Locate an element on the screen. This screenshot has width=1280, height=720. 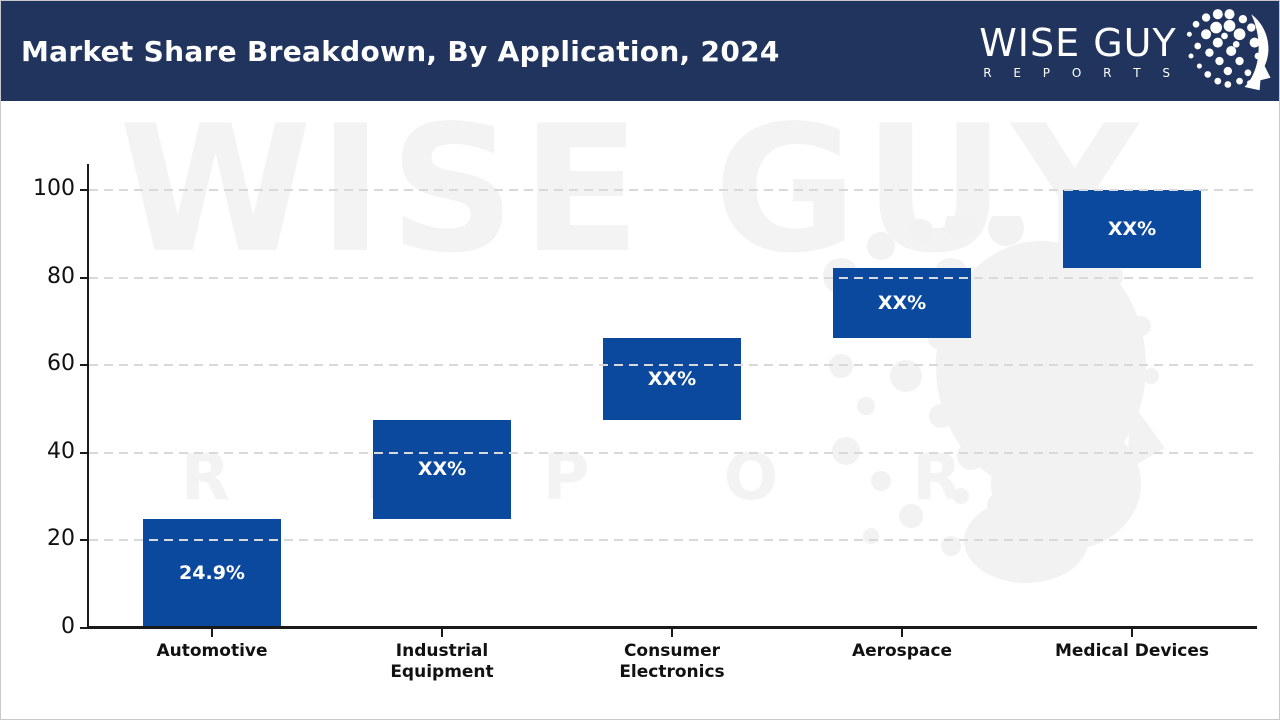
bar-label: 24.9% is located at coordinates (212, 573).